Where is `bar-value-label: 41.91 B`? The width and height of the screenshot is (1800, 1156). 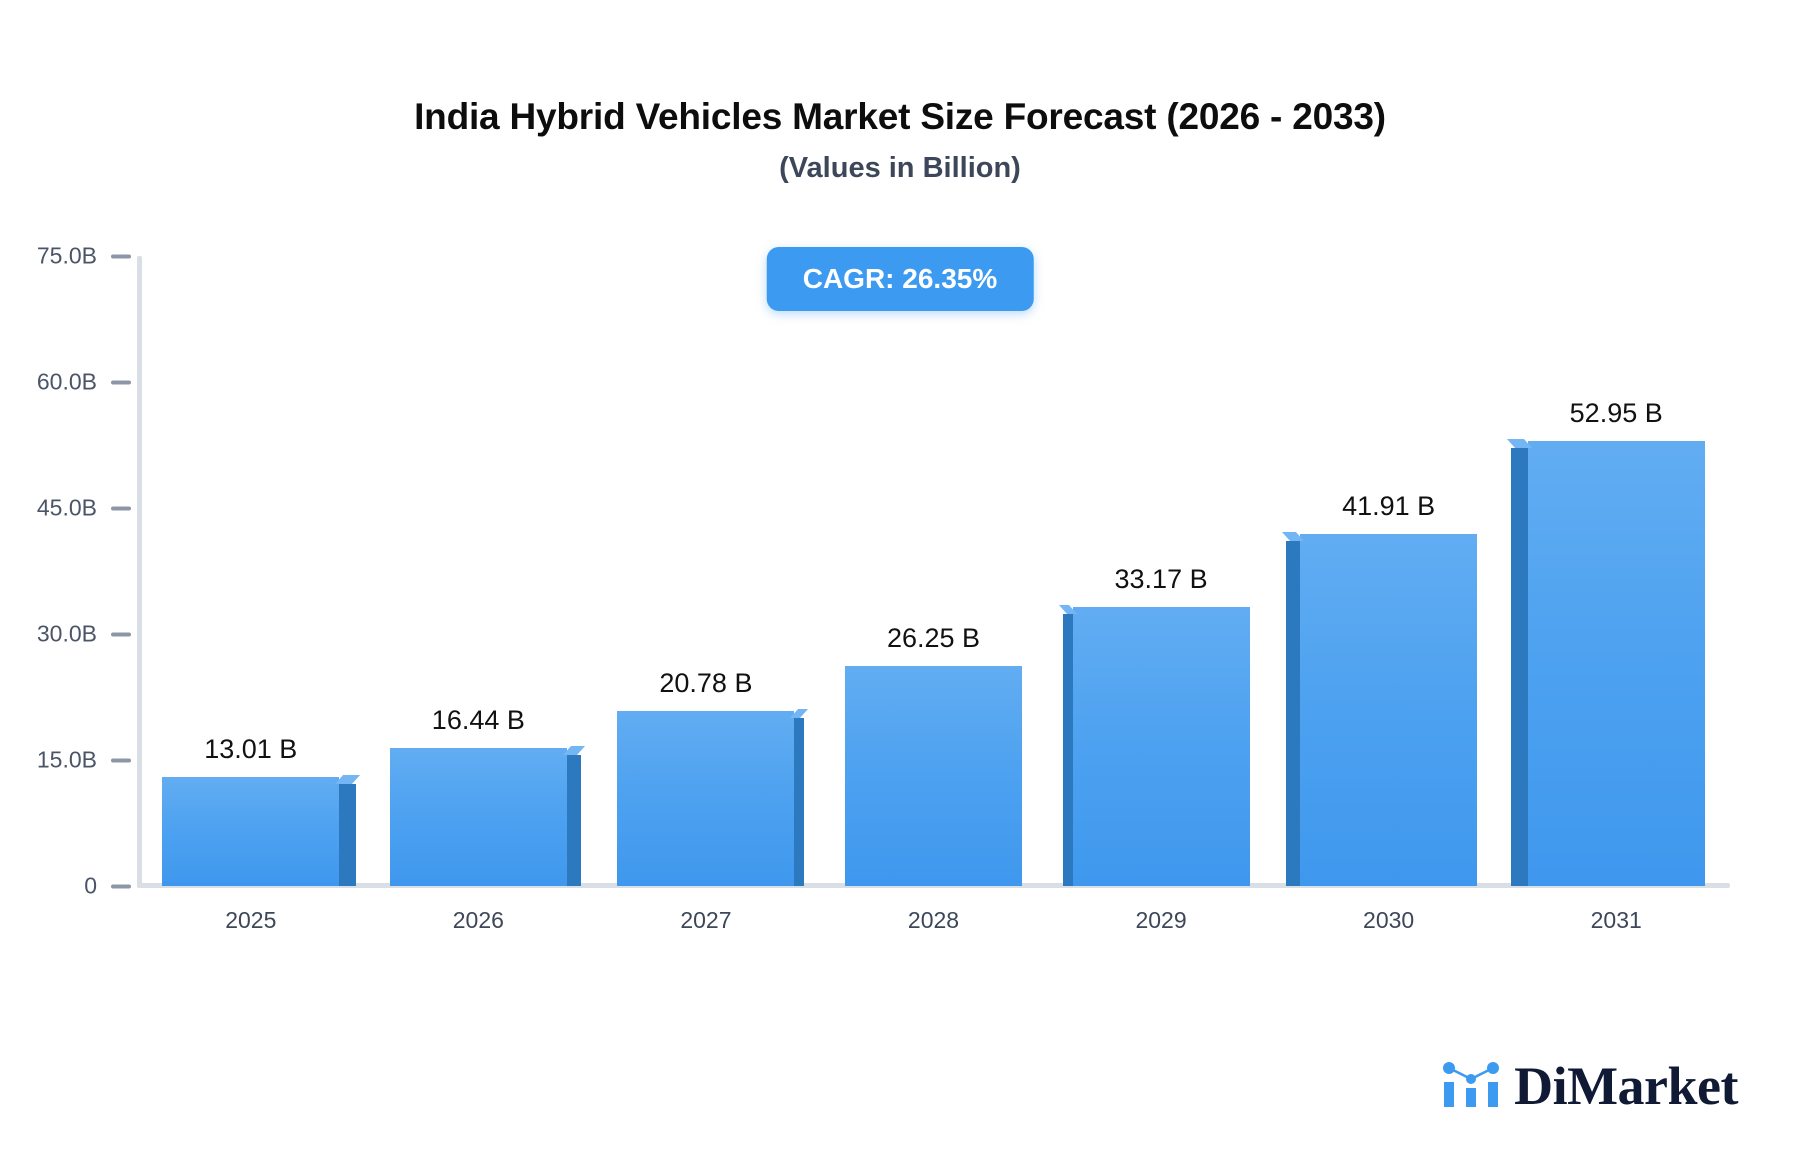 bar-value-label: 41.91 B is located at coordinates (1389, 505).